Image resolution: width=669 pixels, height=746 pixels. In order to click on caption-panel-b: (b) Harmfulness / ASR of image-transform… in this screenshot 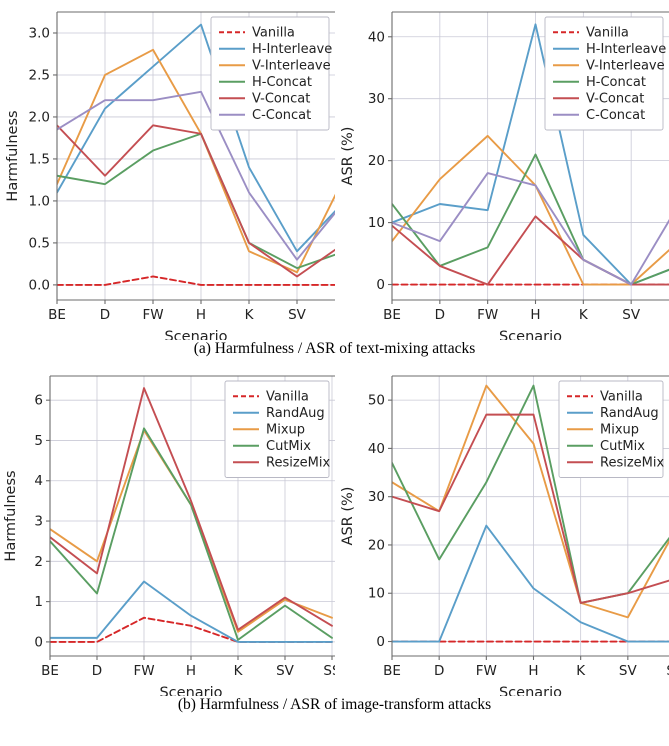, I will do `click(334, 704)`.